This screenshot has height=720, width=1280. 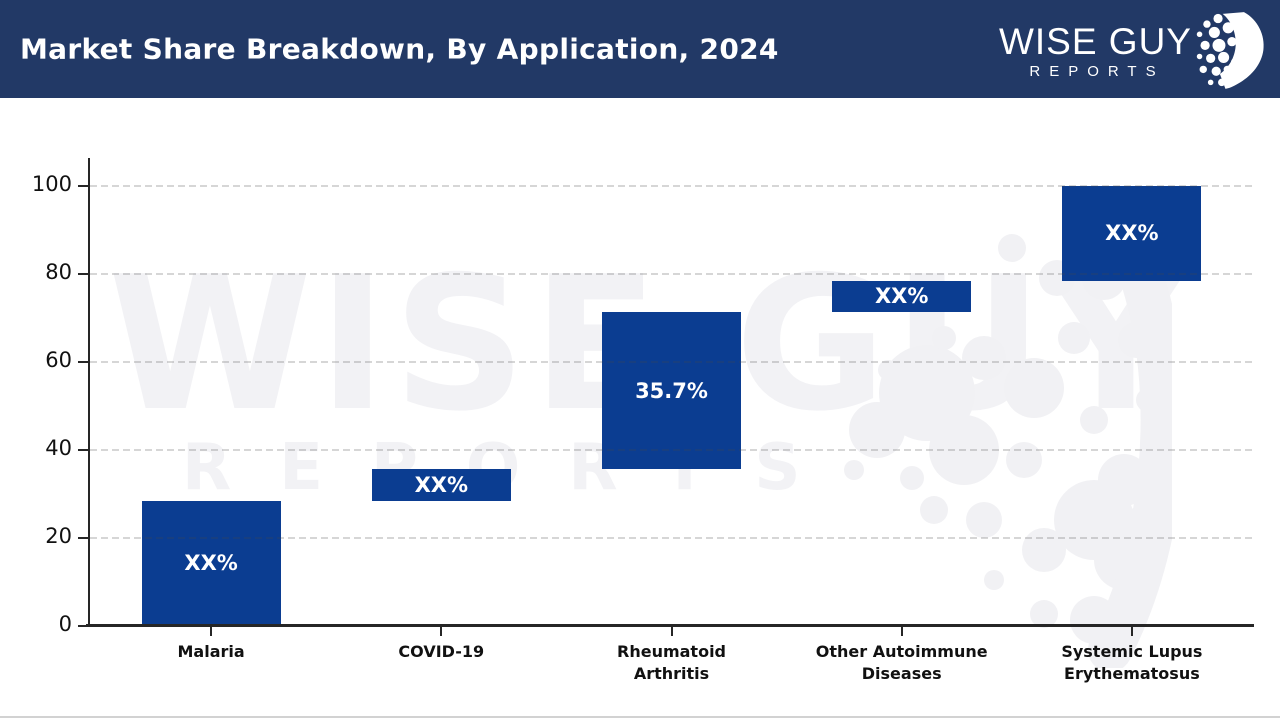 What do you see at coordinates (65, 624) in the screenshot?
I see `y-tick-label-0: 0` at bounding box center [65, 624].